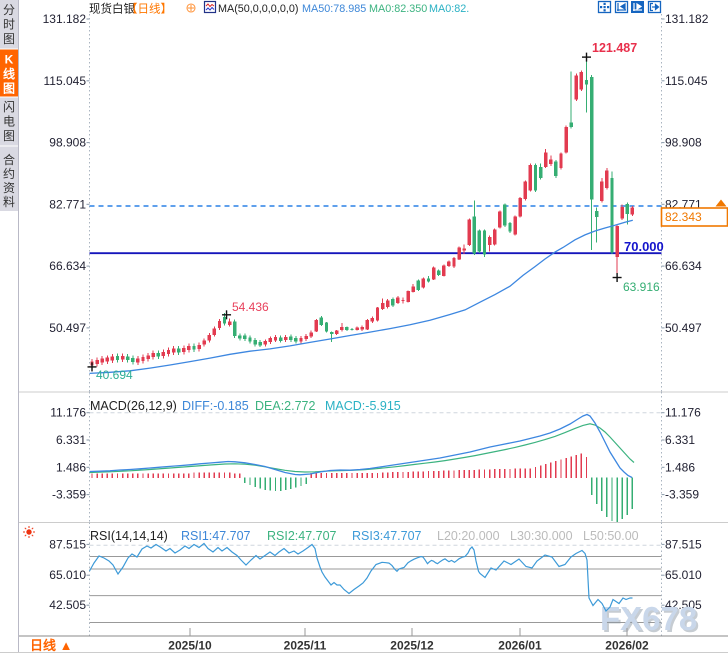  Describe the element at coordinates (305, 646) in the screenshot. I see `svg-text: 2025/11` at that location.